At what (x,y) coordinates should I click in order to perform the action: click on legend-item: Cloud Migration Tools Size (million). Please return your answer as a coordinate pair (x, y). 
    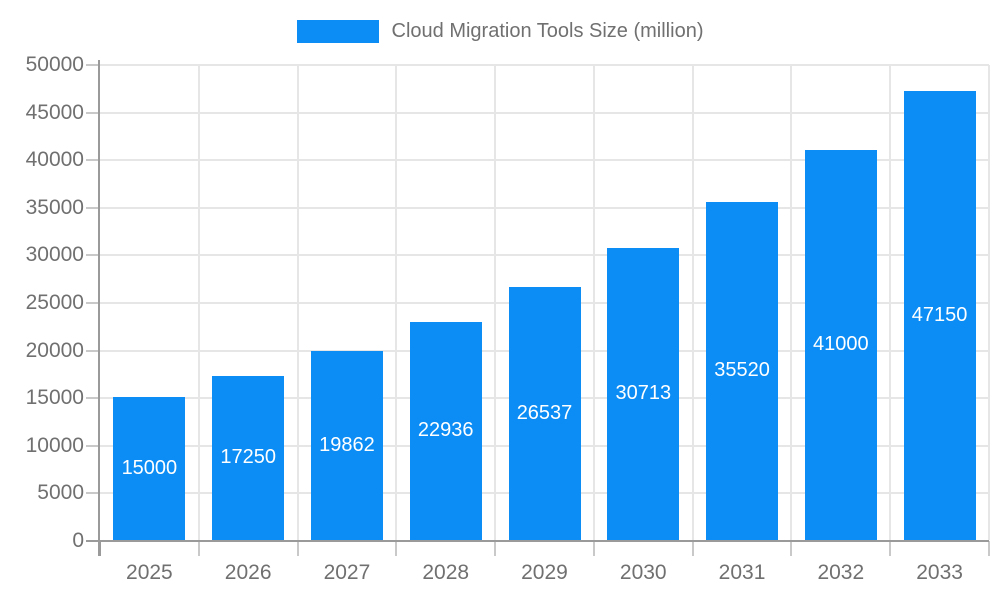
    Looking at the image, I should click on (500, 31).